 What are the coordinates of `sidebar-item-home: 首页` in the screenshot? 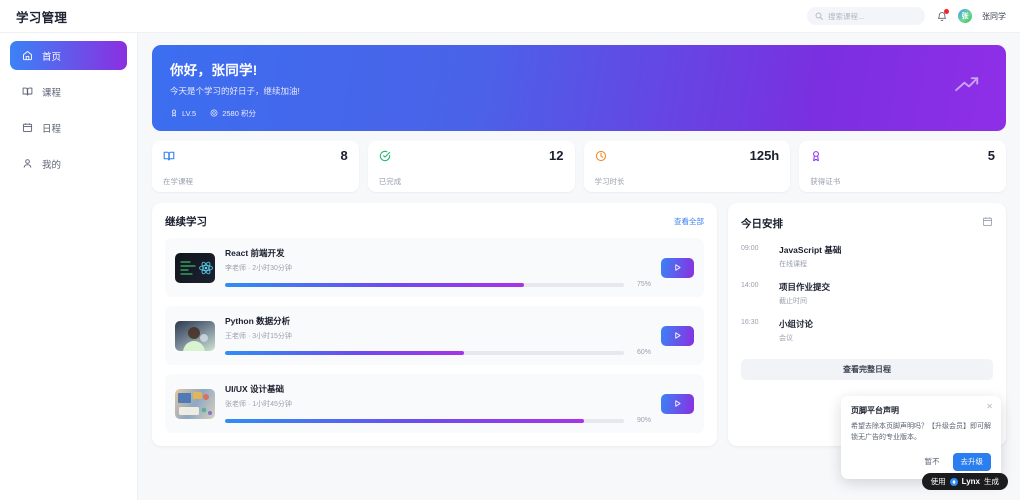 It's located at (68, 55).